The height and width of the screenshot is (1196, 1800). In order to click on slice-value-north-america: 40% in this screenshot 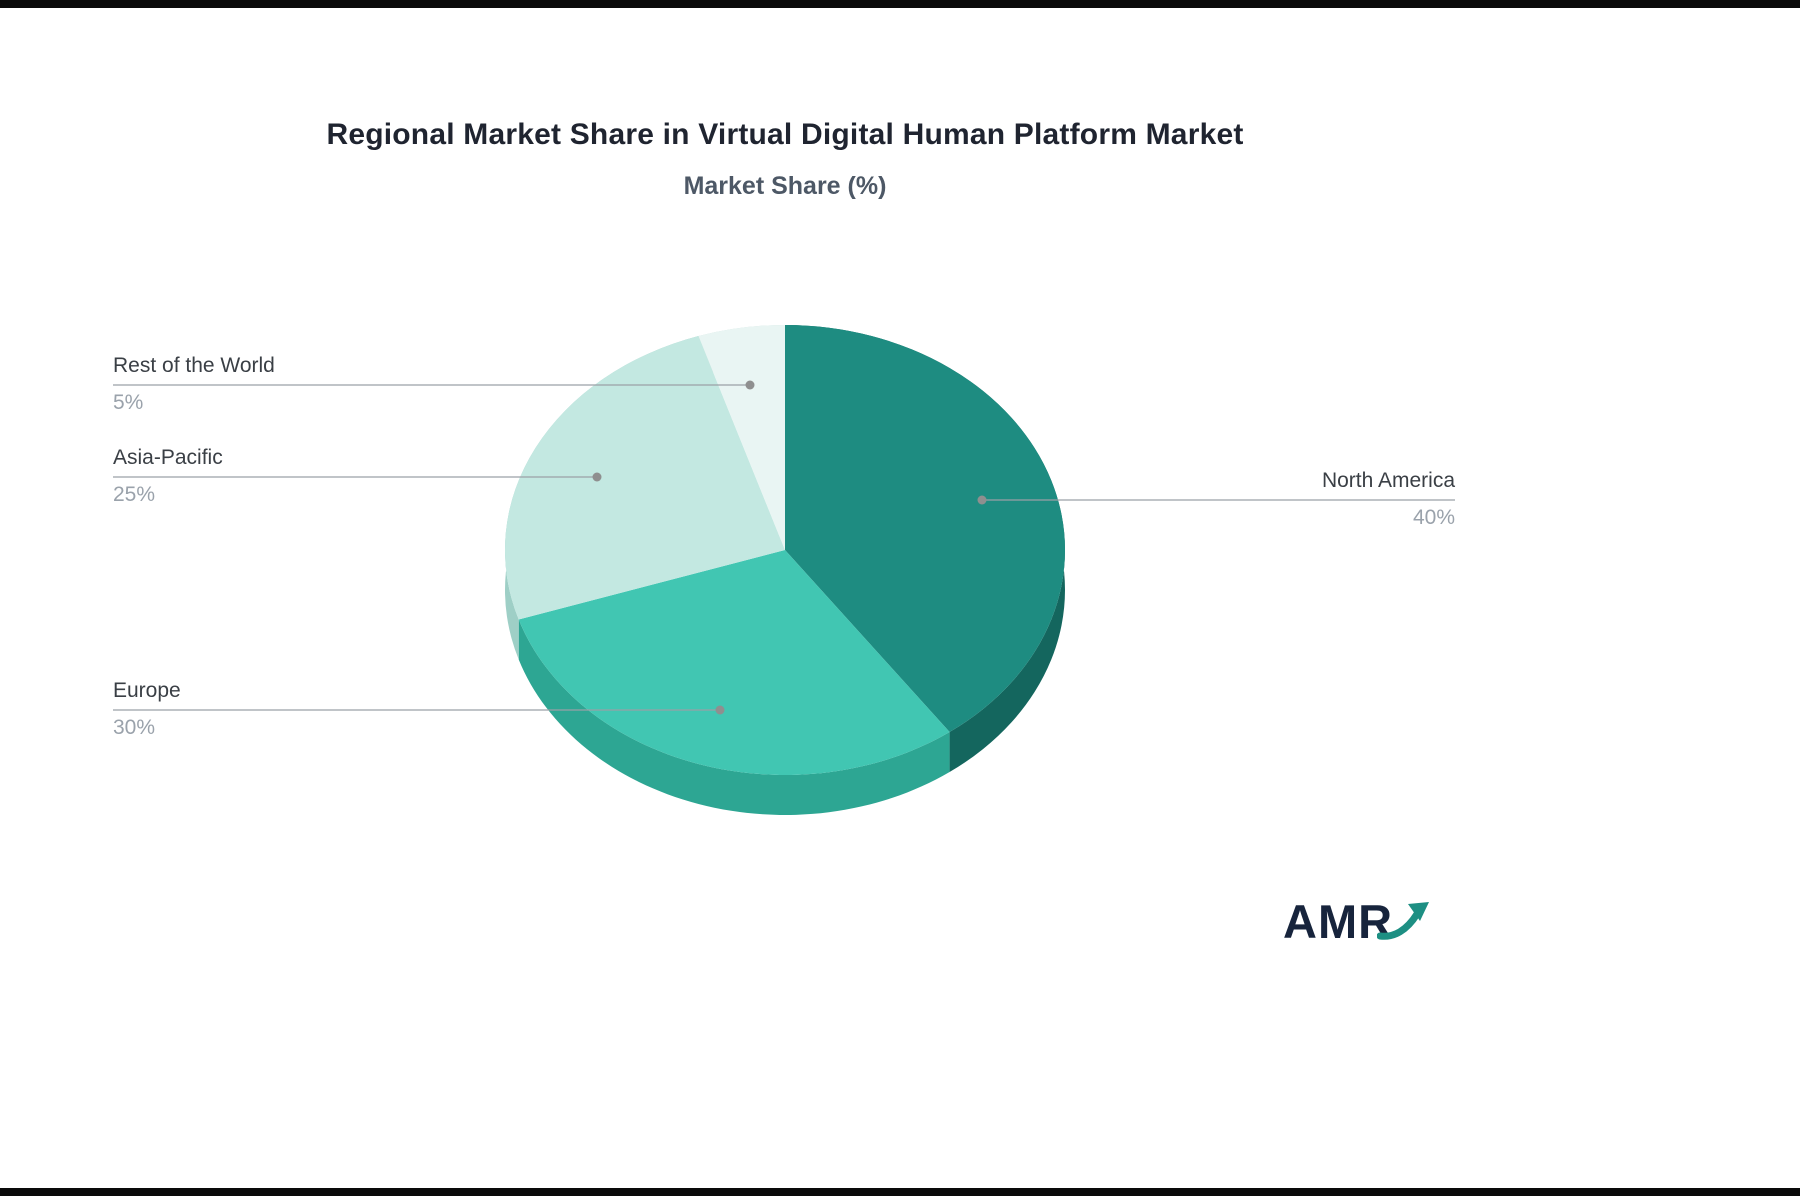, I will do `click(1433, 517)`.